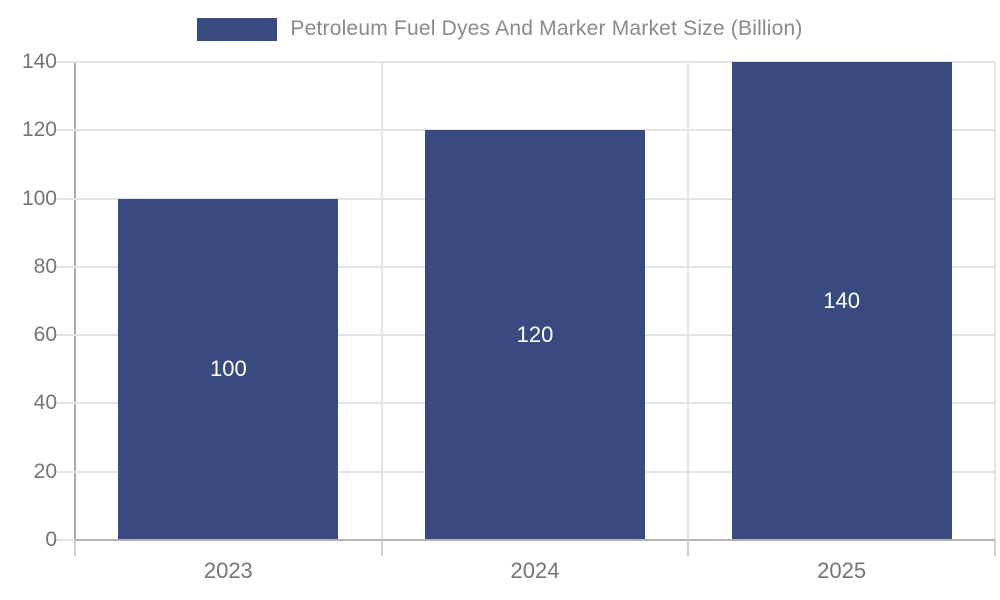 The width and height of the screenshot is (1000, 600). I want to click on x-axis-tick-label: 2024, so click(535, 570).